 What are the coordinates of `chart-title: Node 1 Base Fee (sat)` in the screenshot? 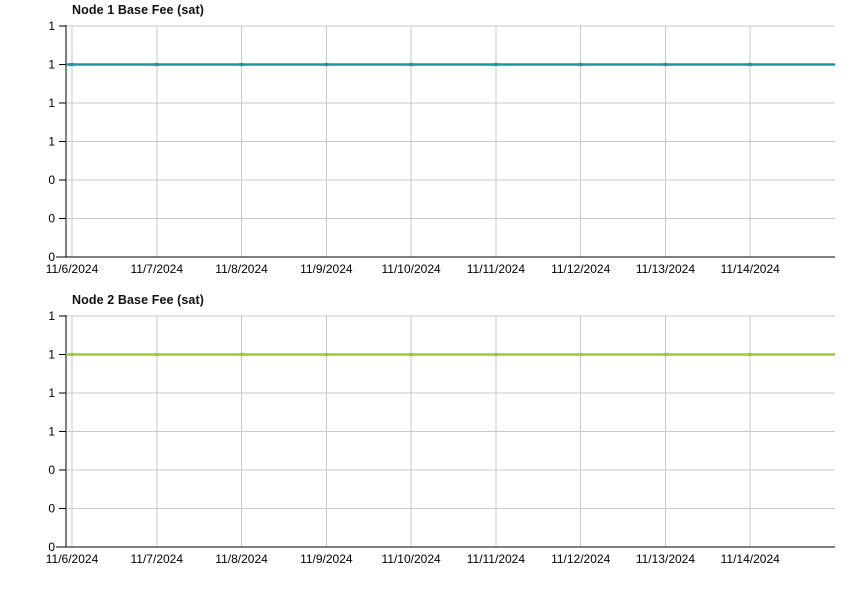 It's located at (138, 10).